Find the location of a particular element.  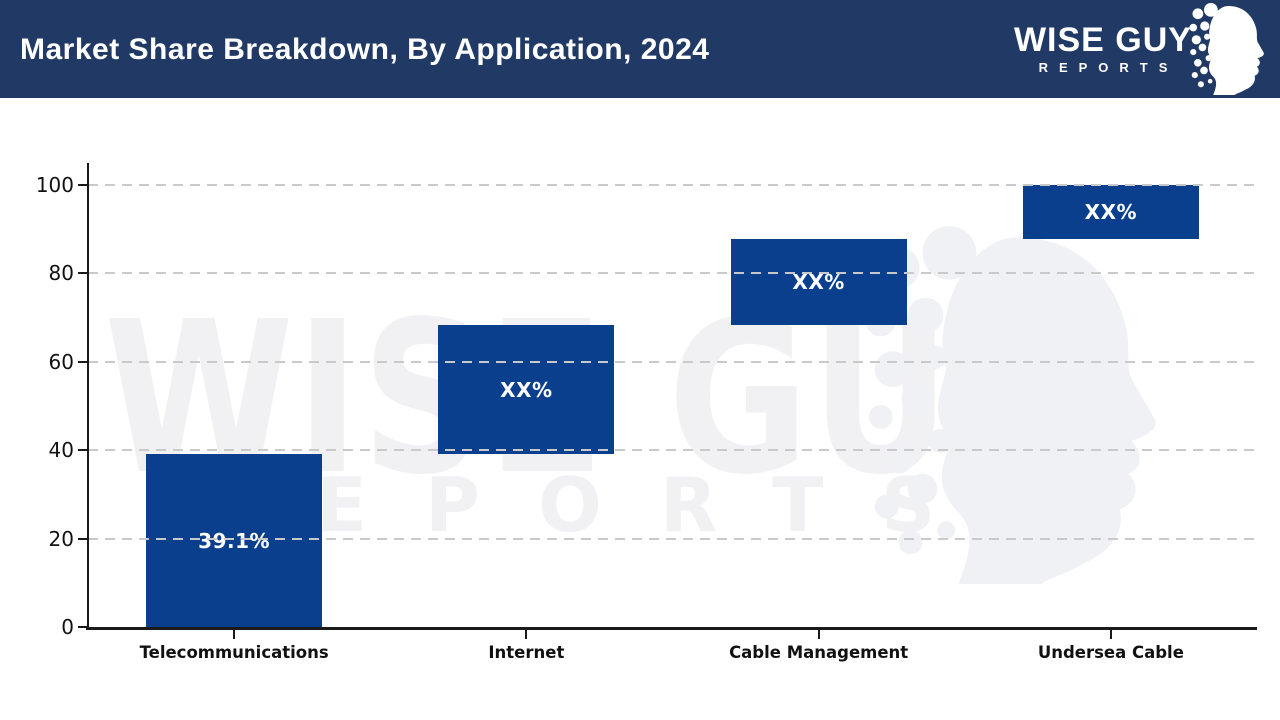

y-axis-tick-label: 40 is located at coordinates (61, 450).